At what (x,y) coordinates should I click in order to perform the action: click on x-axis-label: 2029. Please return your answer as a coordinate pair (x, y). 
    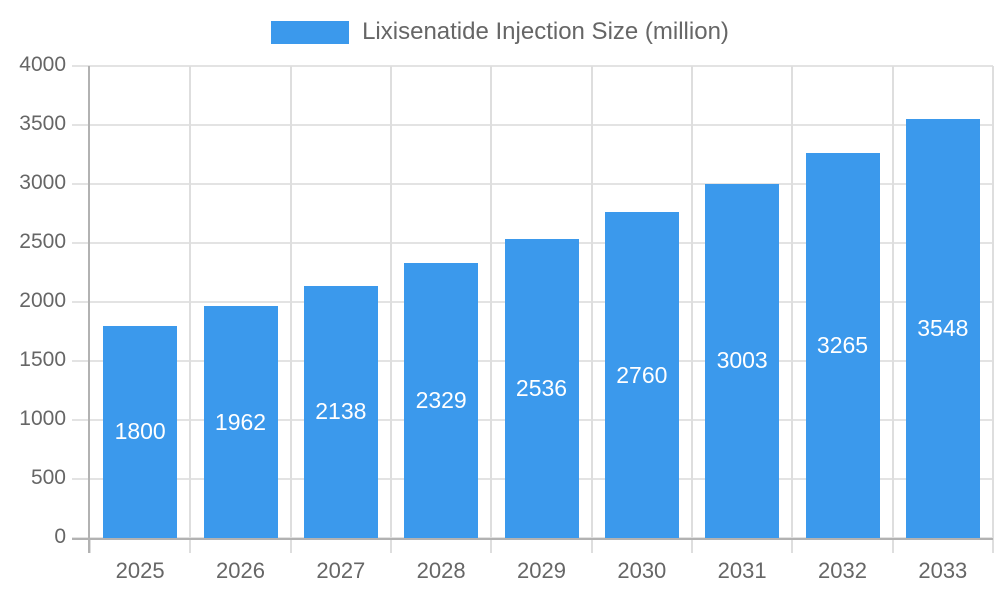
    Looking at the image, I should click on (541, 570).